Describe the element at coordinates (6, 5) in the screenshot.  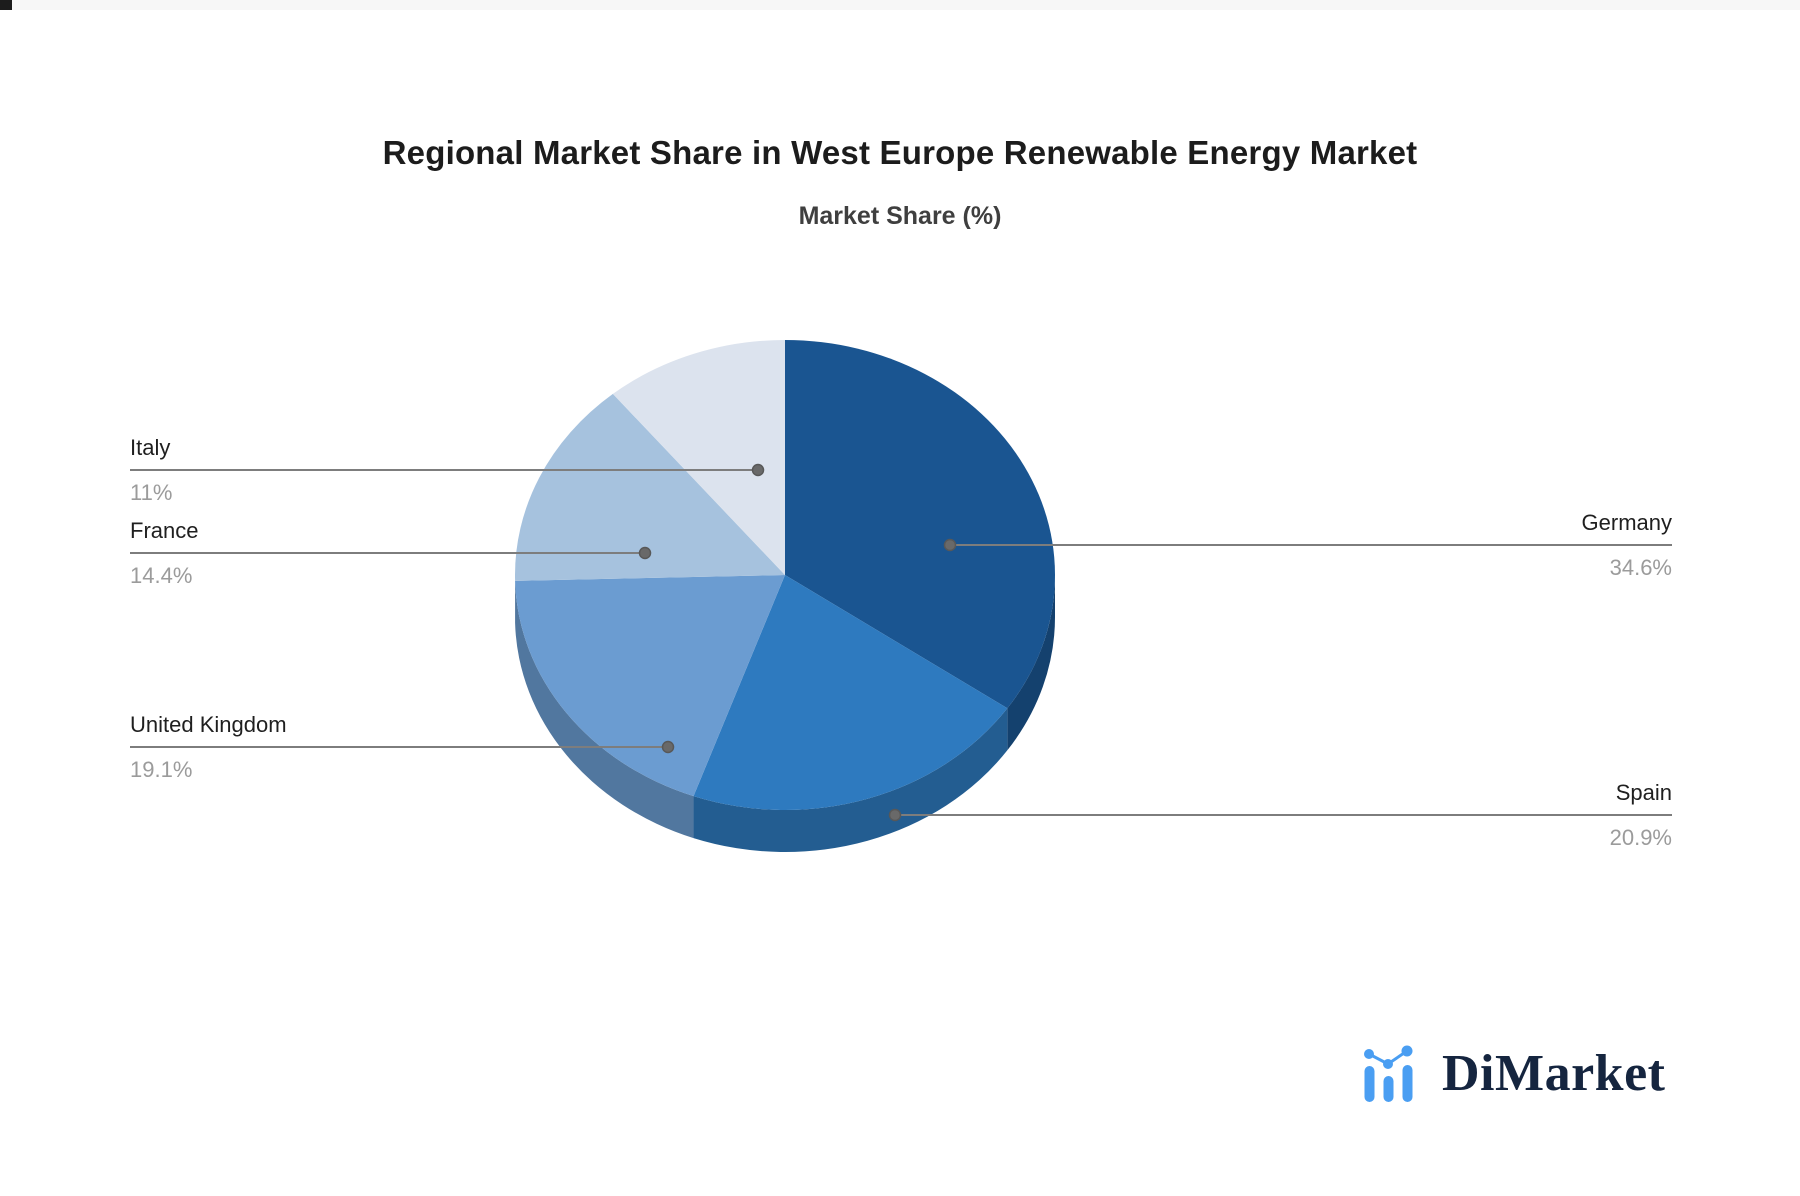
I see `screen-corner-artifact` at that location.